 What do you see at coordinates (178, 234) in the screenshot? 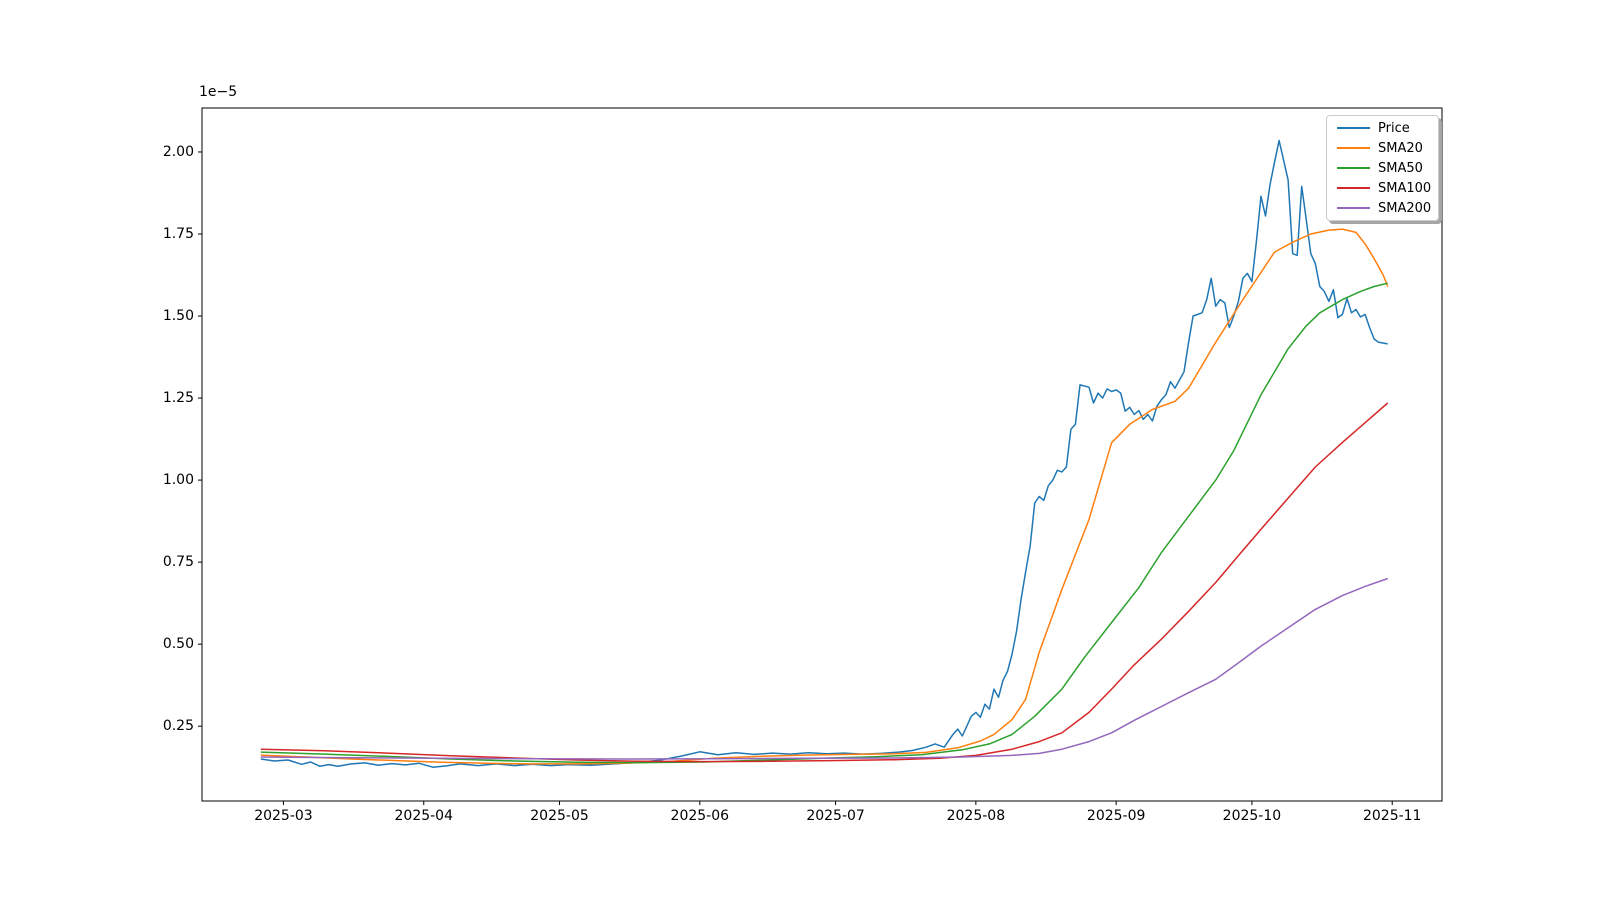
I see `y-tick-label: 1.75` at bounding box center [178, 234].